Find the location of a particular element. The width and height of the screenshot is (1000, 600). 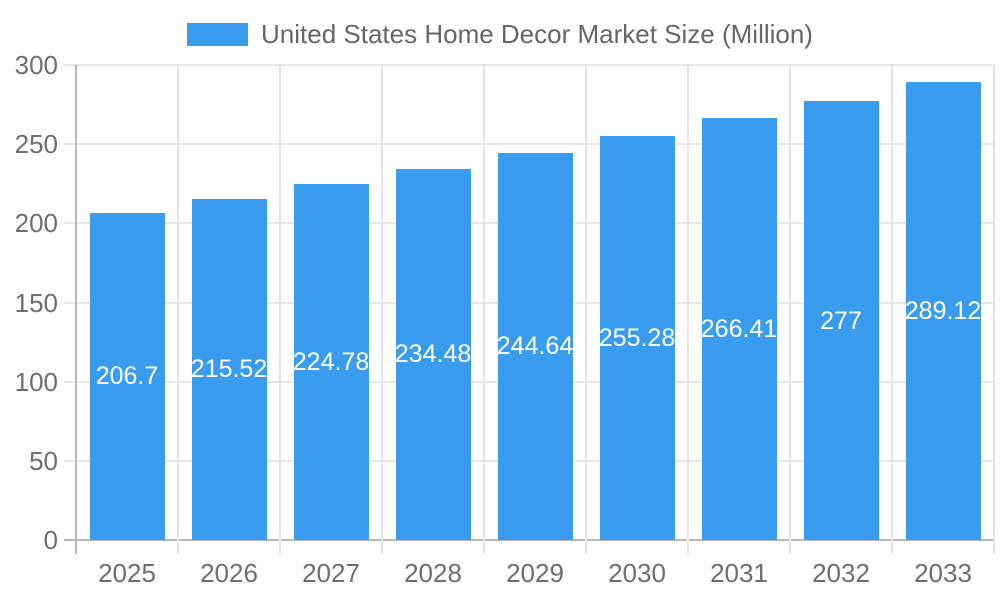

bar-2030: 255.28 is located at coordinates (637, 337).